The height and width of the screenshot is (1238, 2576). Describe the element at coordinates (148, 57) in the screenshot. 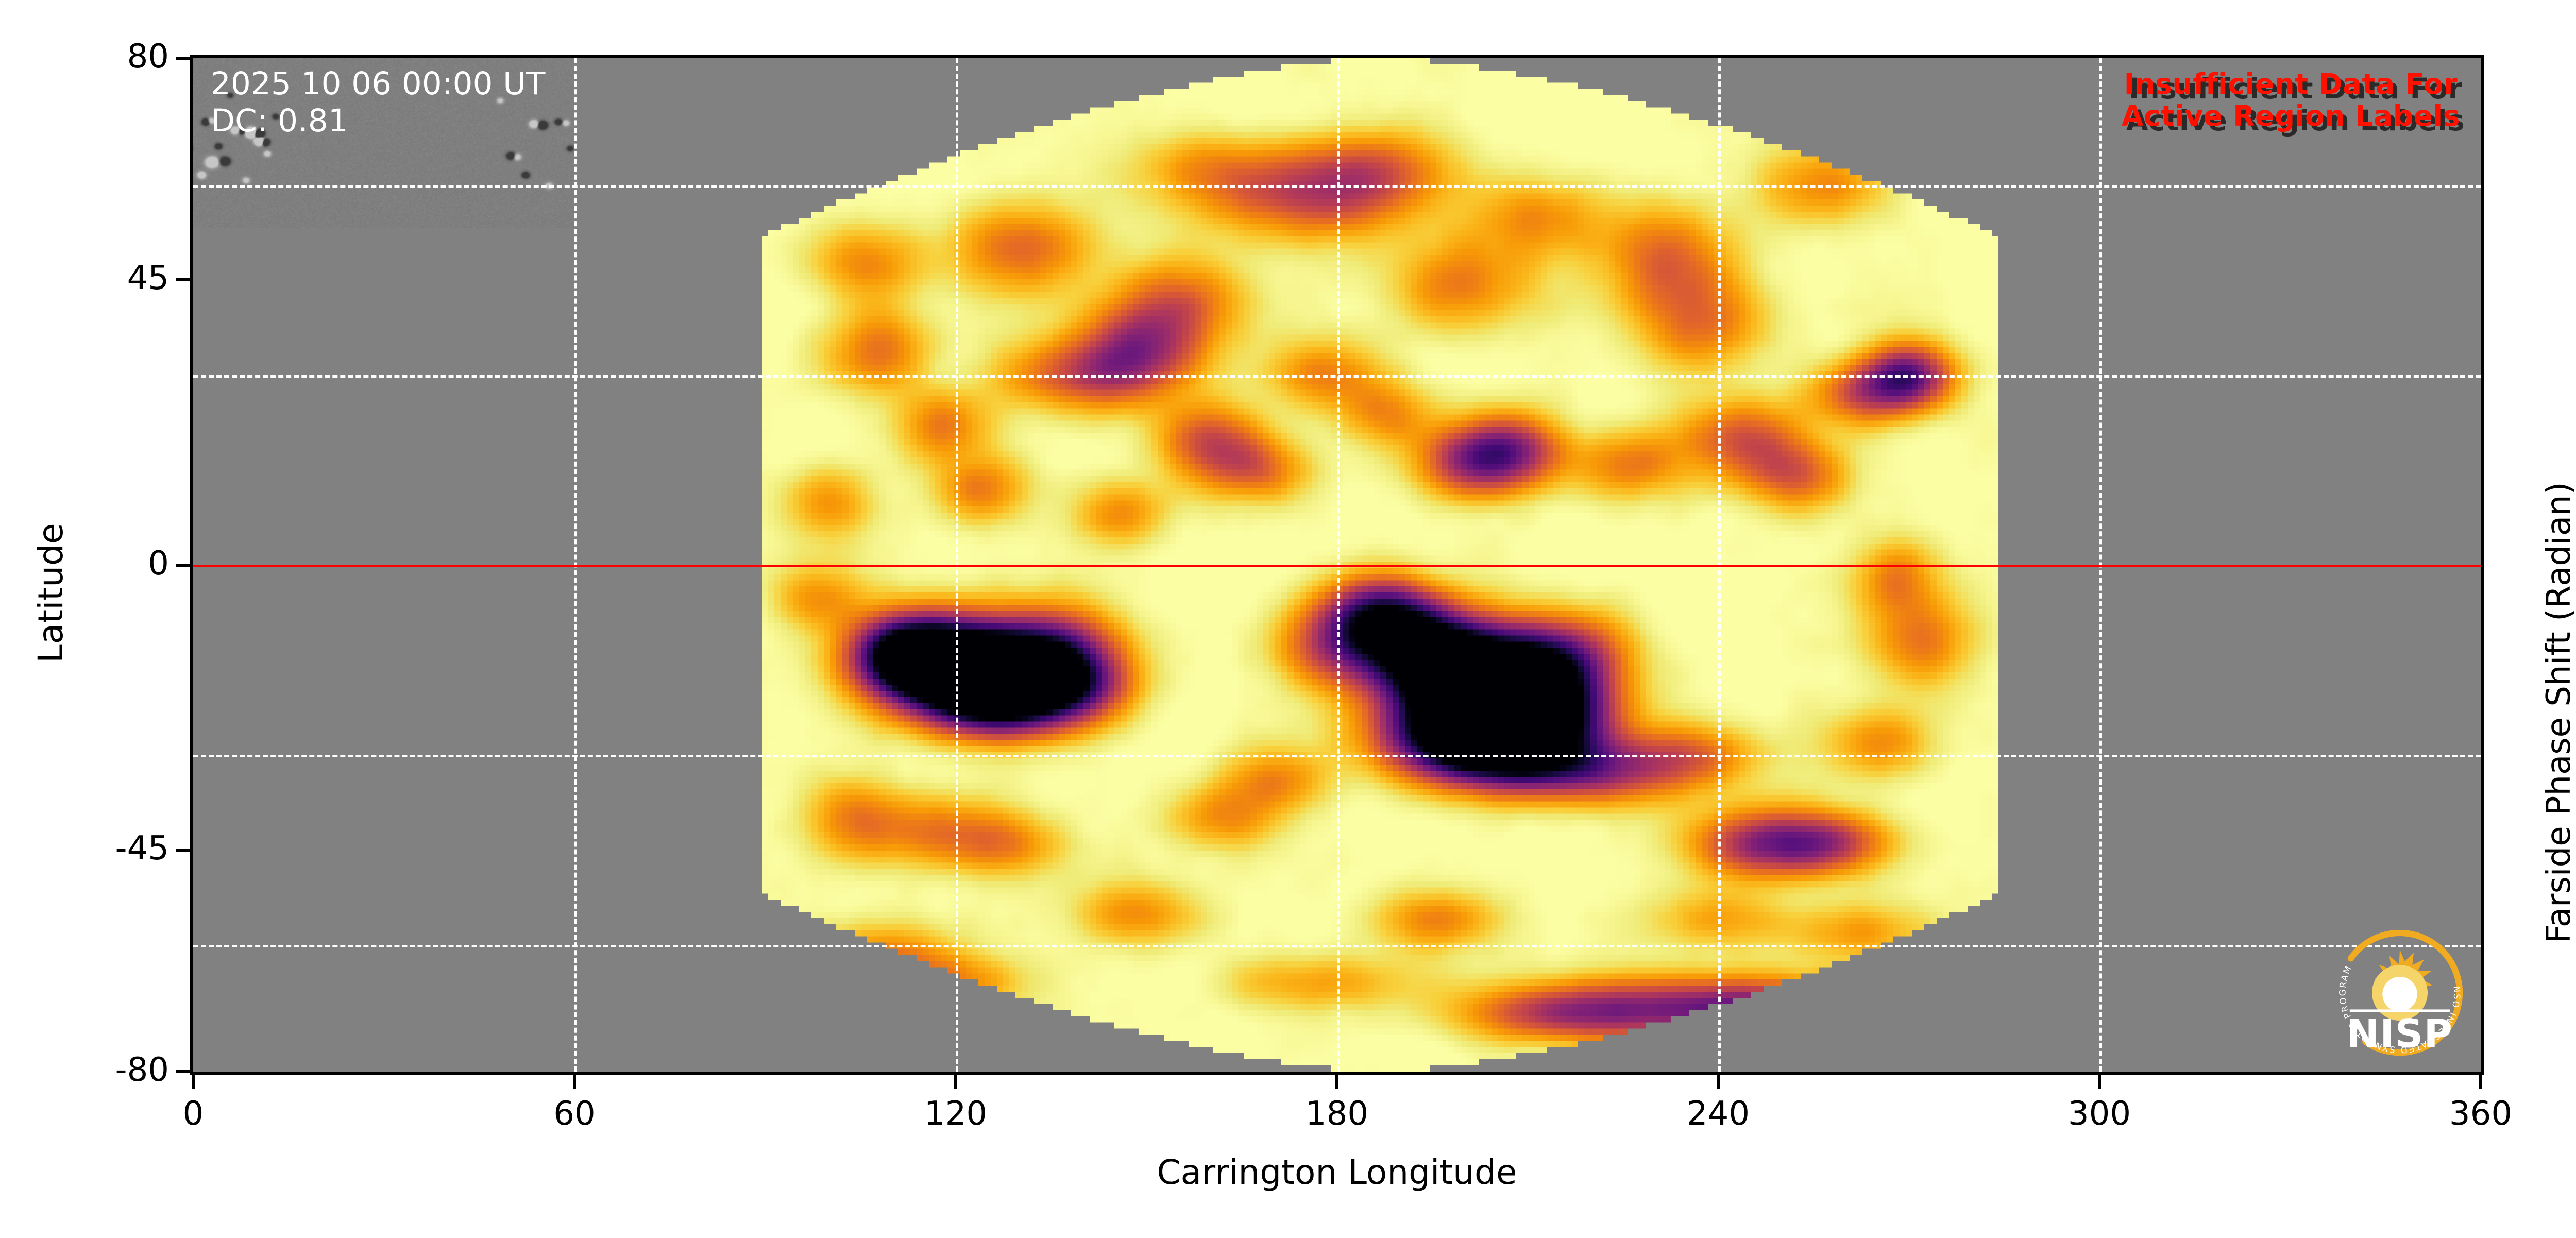

I see `y-tick-label: 80` at that location.